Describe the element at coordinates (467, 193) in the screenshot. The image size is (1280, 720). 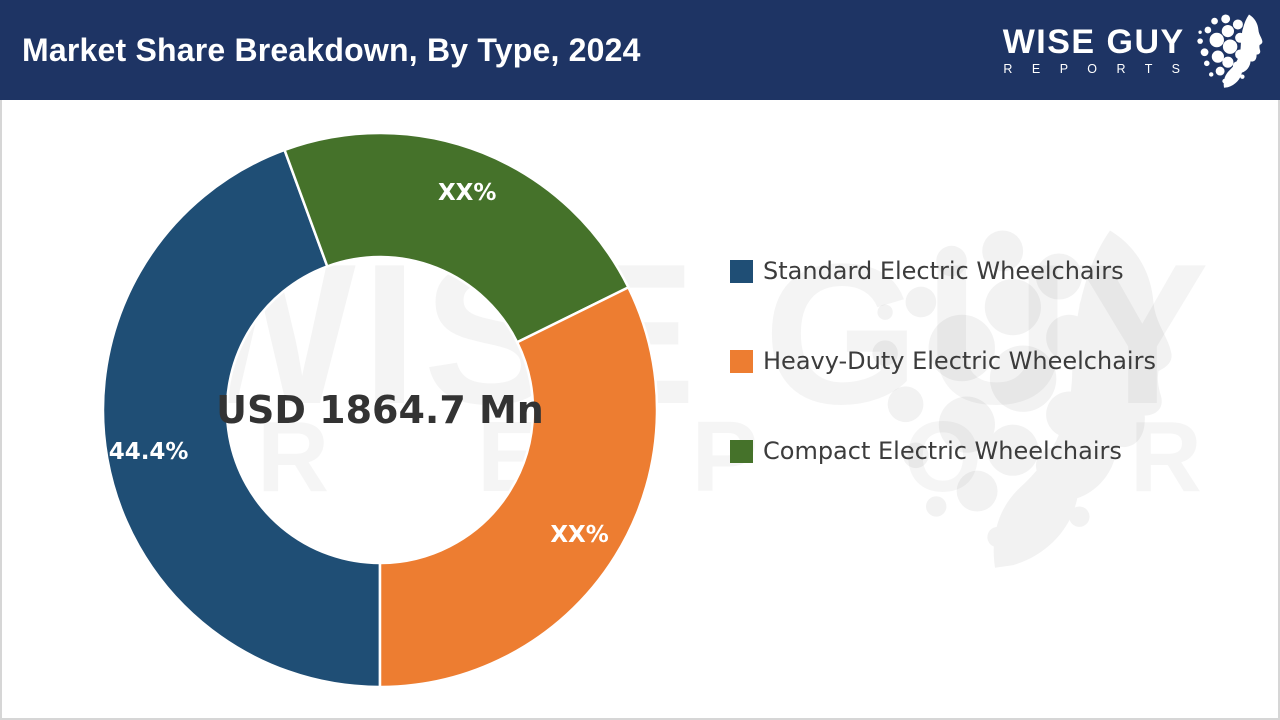
I see `slice-label-compact: XX%` at that location.